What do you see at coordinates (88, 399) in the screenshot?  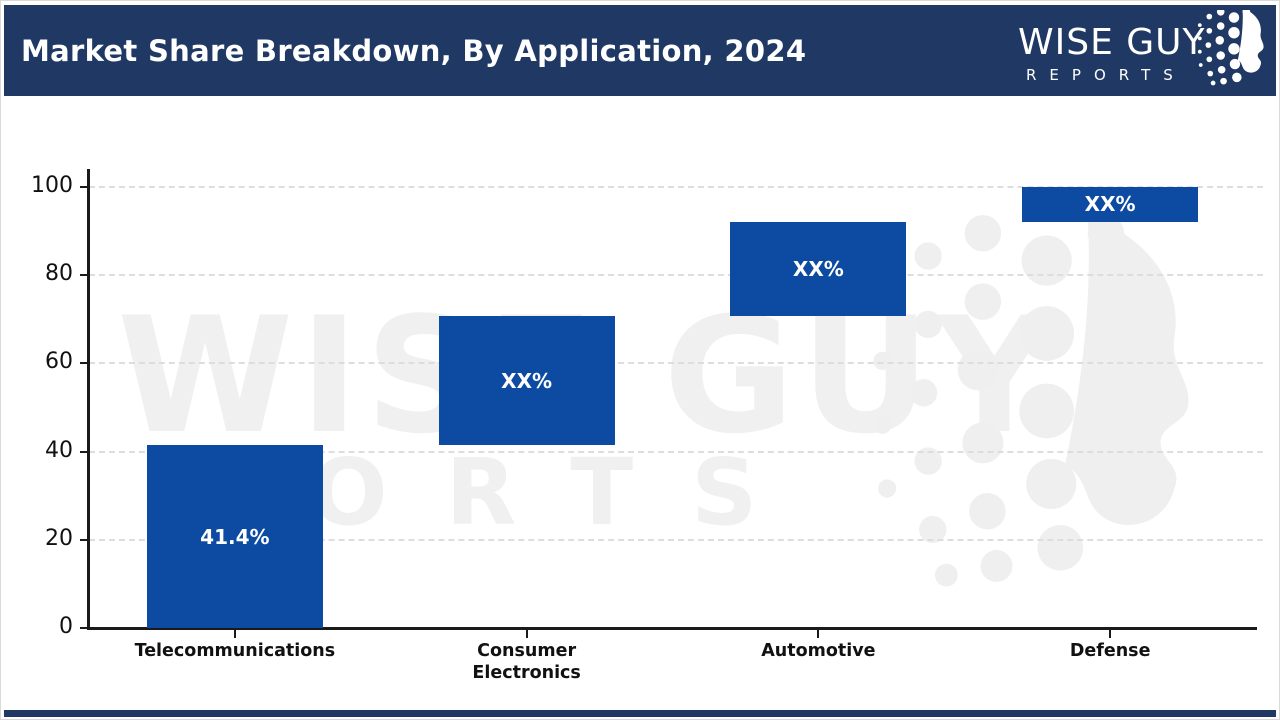 I see `y-axis-line` at bounding box center [88, 399].